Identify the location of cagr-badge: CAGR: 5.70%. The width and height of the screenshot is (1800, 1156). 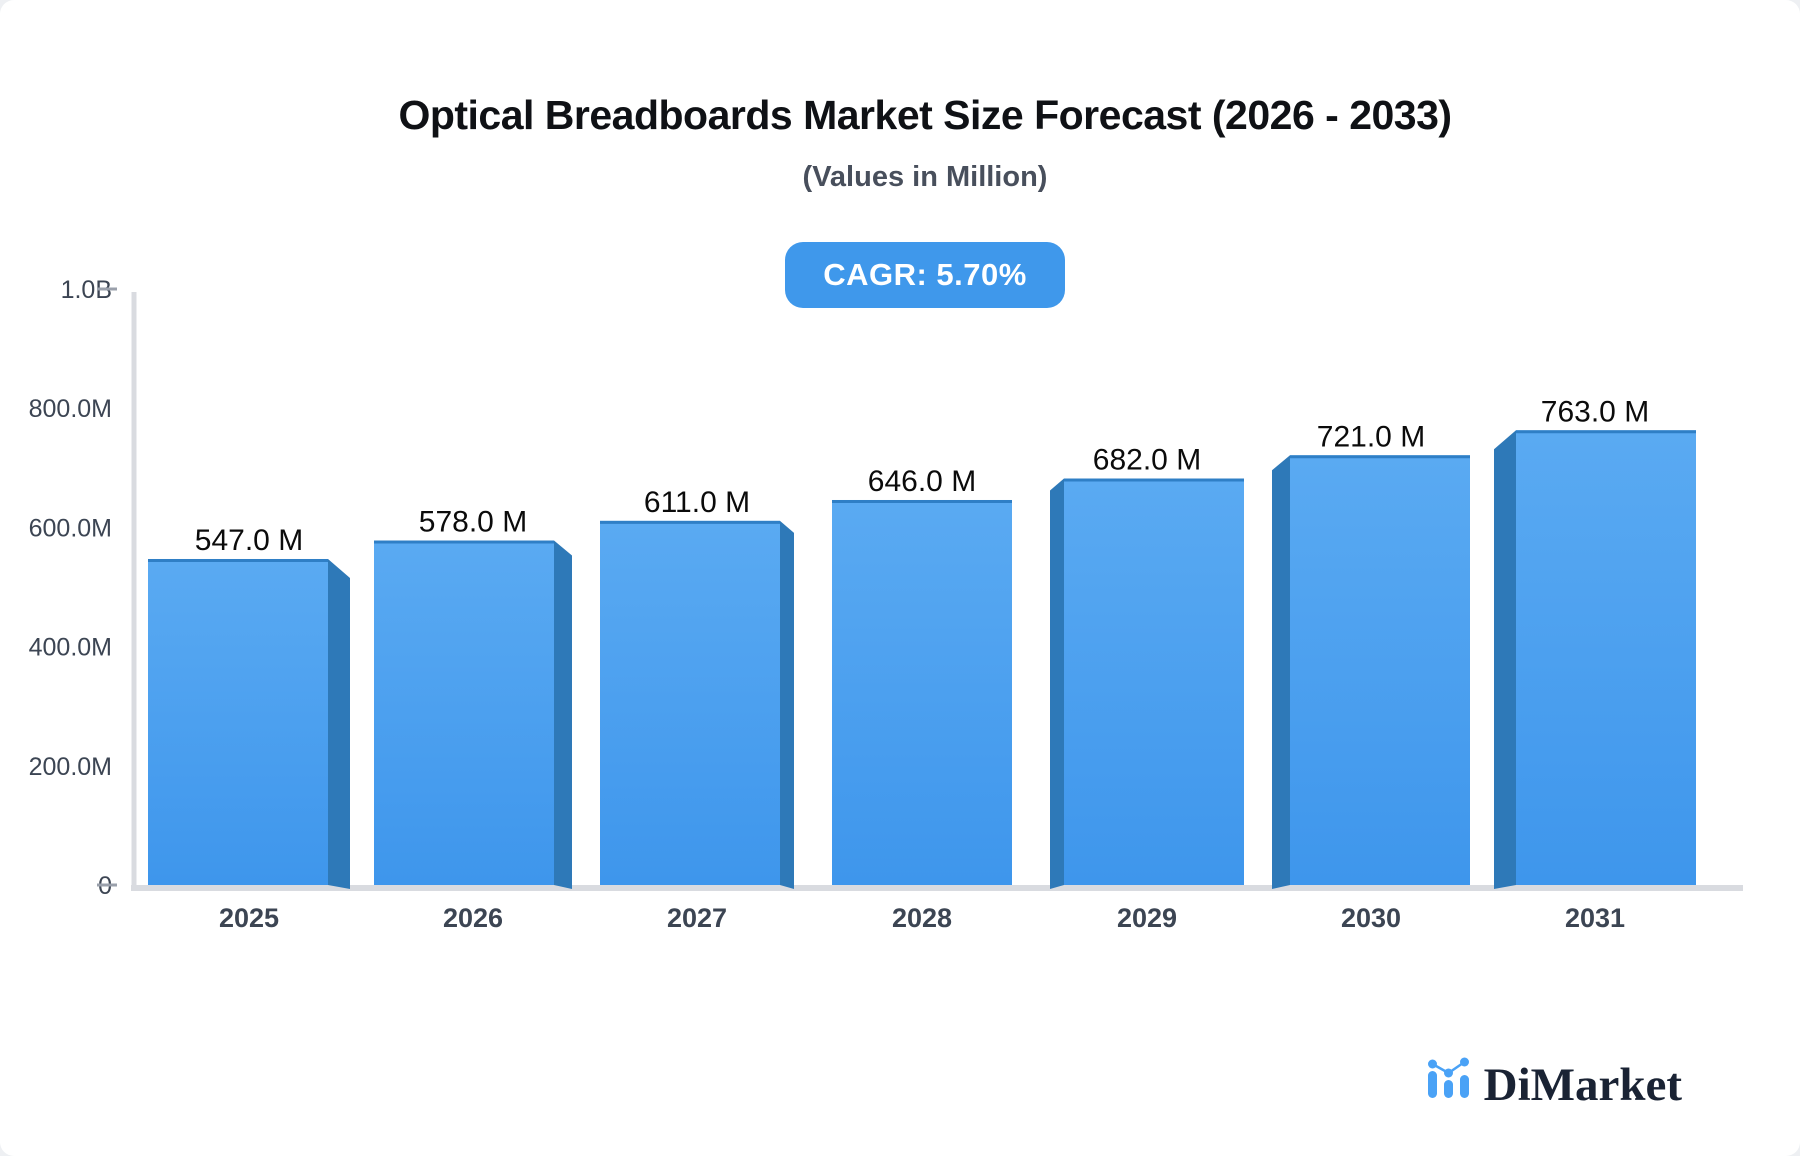
(925, 275).